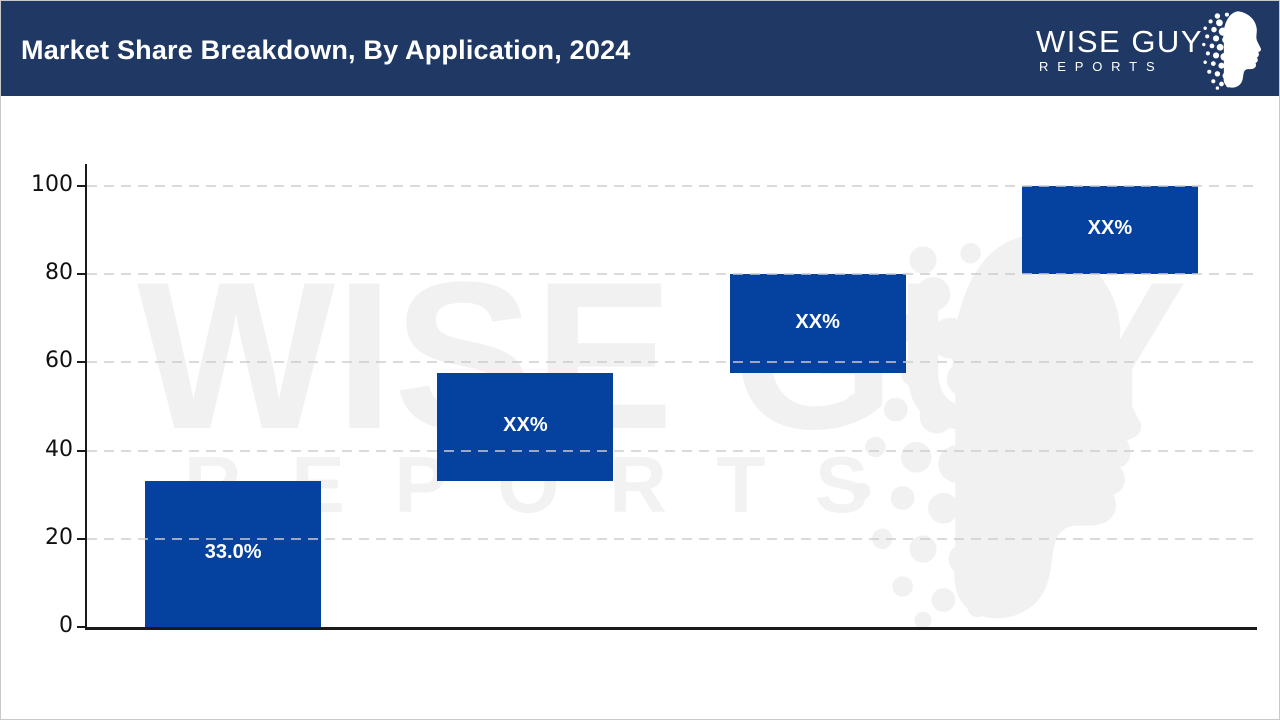 The height and width of the screenshot is (720, 1280). I want to click on logo-reports-label: REPORTS, so click(1101, 67).